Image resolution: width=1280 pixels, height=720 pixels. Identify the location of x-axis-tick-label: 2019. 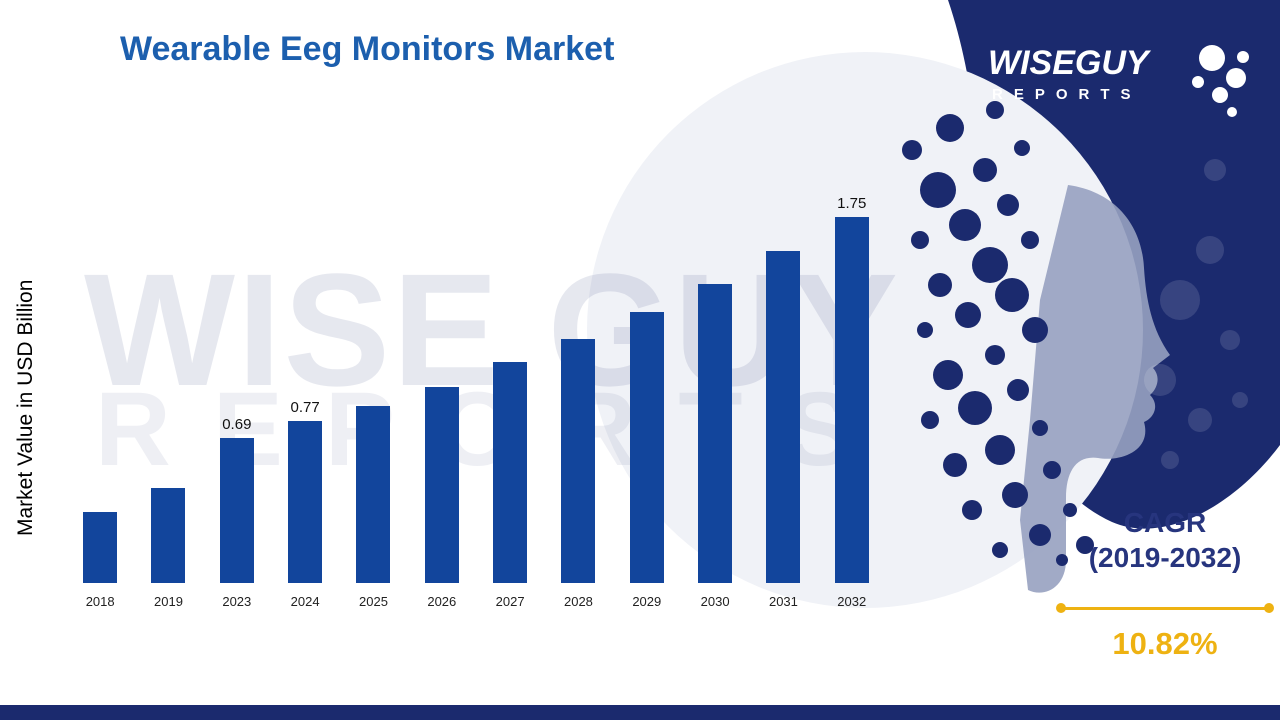
(168, 601).